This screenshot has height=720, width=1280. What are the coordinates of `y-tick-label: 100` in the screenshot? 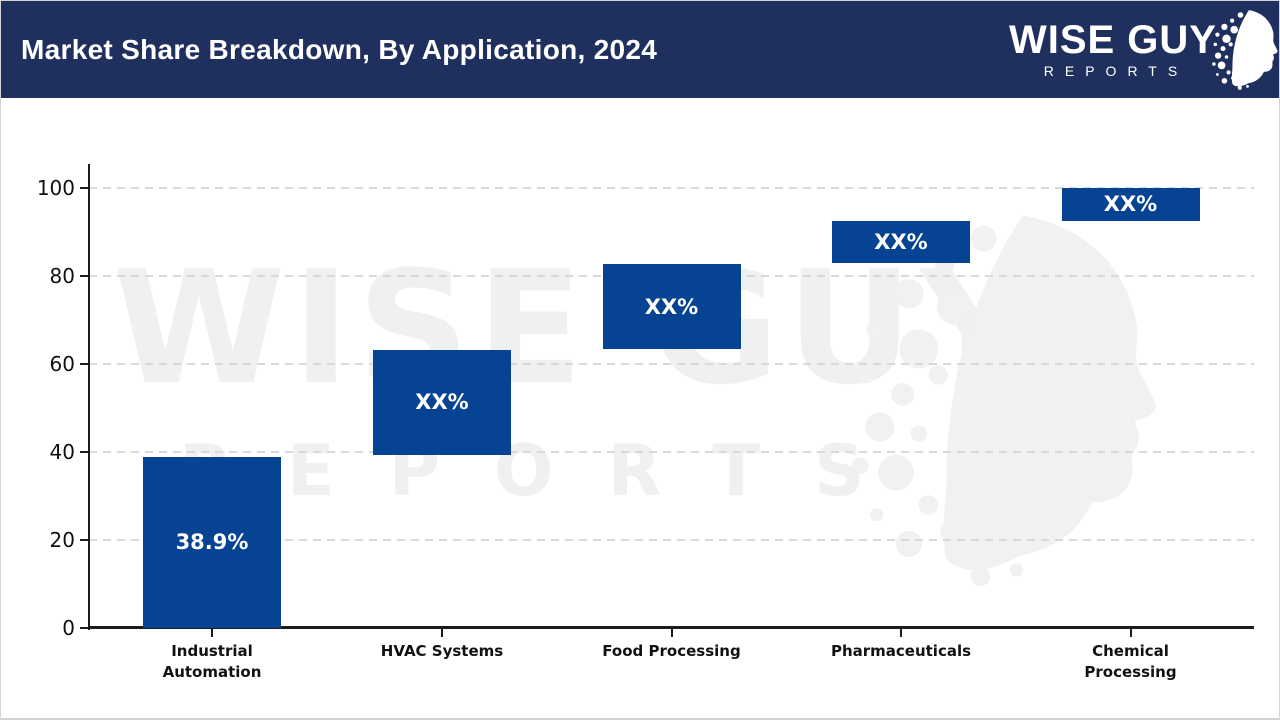 It's located at (55, 188).